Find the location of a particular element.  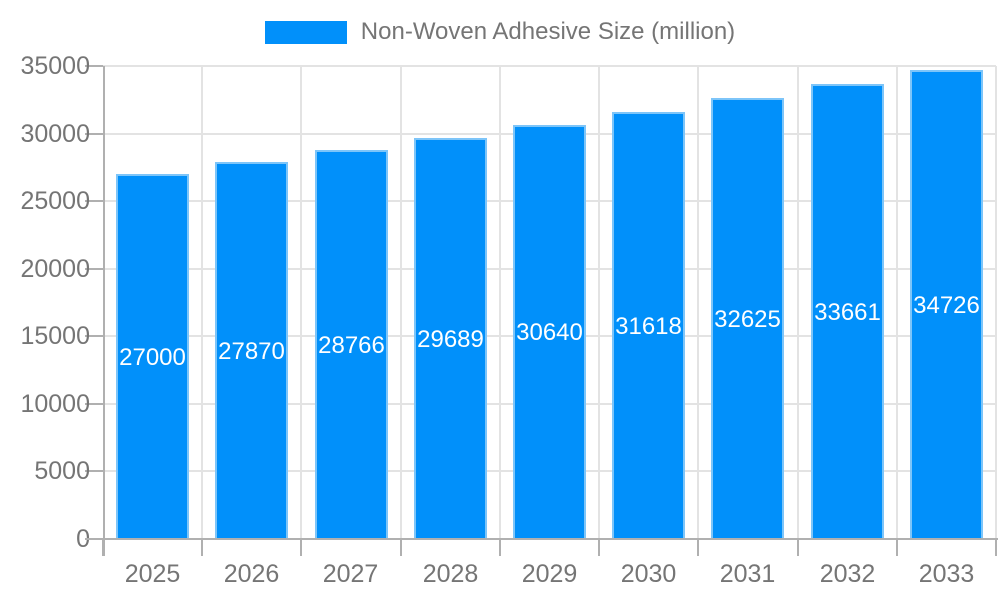

bar-2031: 32625 is located at coordinates (747, 318).